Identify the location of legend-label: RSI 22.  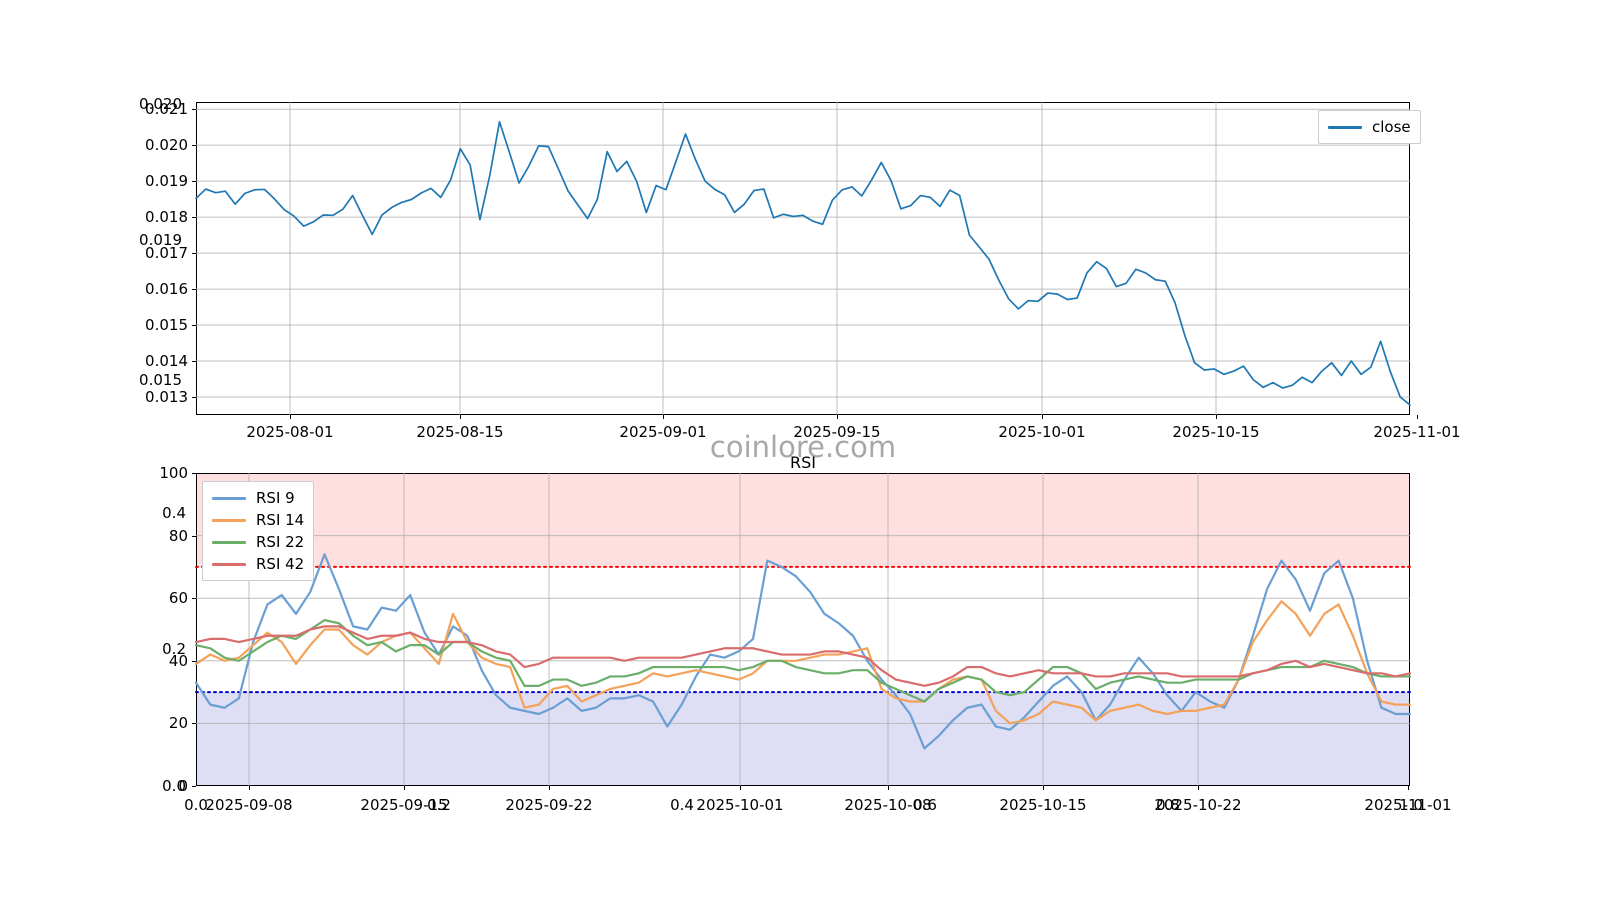
(280, 542).